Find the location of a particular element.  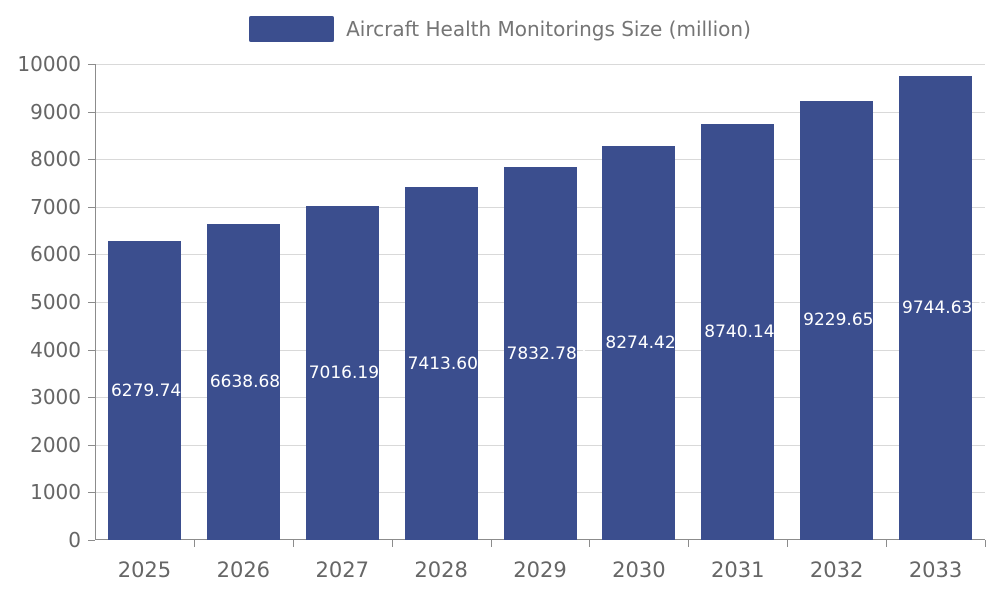

y-axis-tick-label: 3000 is located at coordinates (55, 397).